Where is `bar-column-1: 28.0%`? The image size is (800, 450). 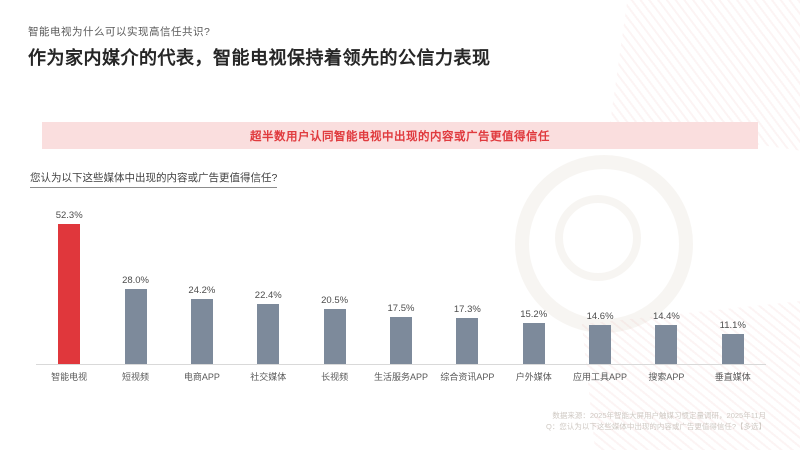
bar-column-1: 28.0% is located at coordinates (135, 319).